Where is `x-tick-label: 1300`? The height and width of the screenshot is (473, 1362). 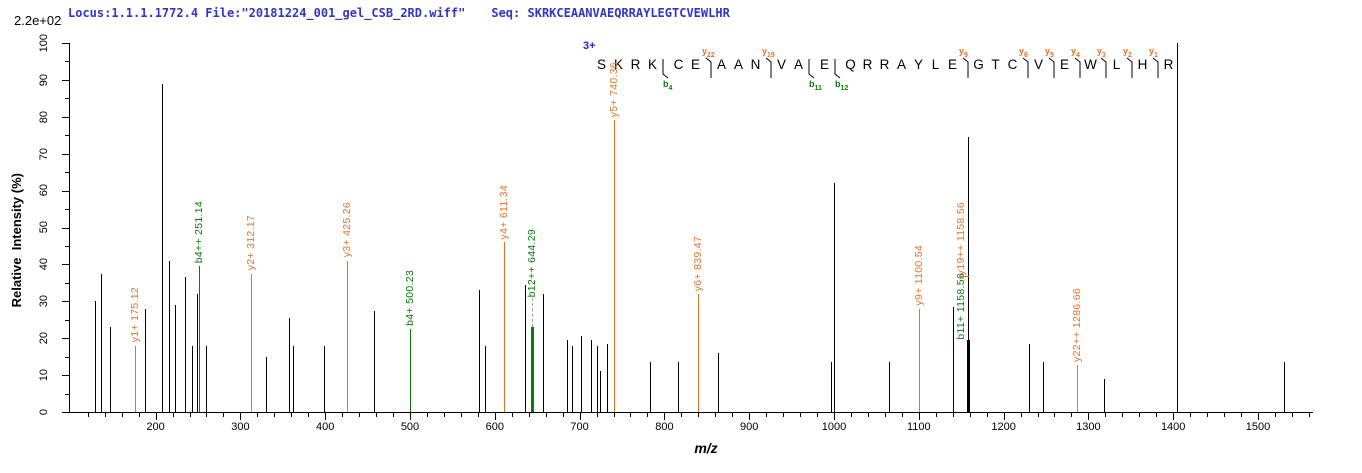
x-tick-label: 1300 is located at coordinates (1088, 427).